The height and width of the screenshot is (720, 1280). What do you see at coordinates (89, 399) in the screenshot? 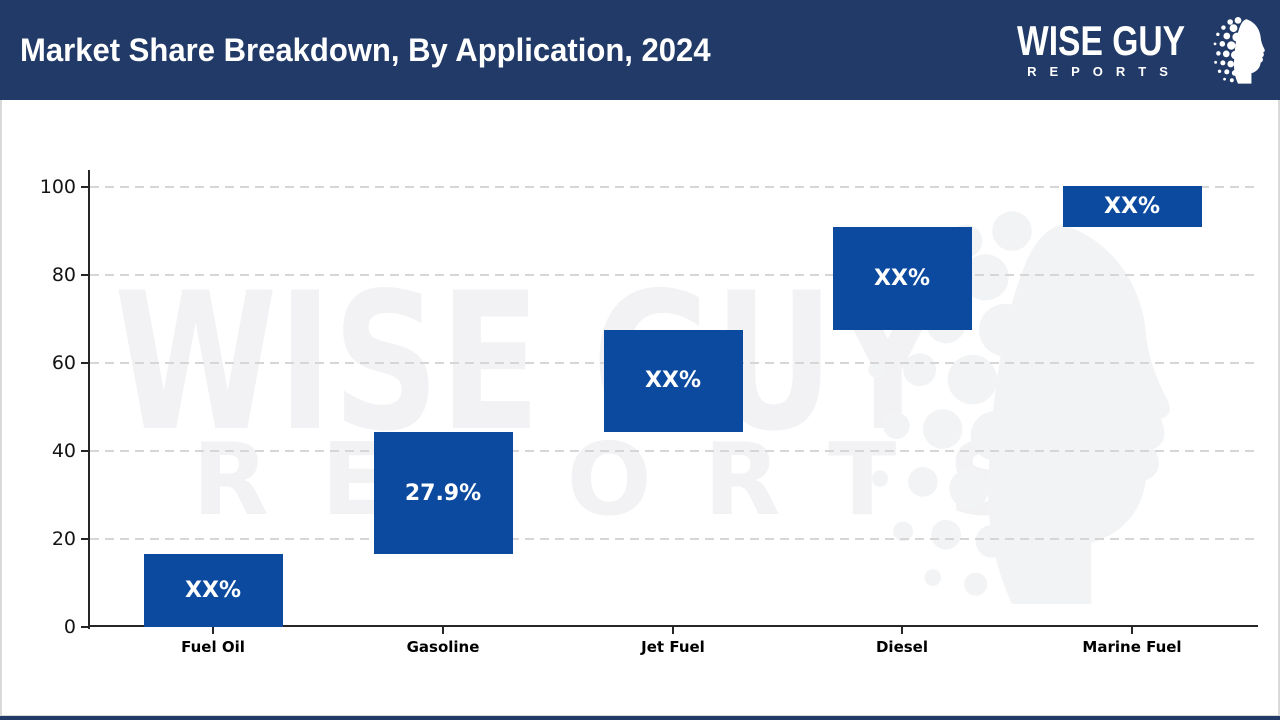
I see `y-axis-line` at bounding box center [89, 399].